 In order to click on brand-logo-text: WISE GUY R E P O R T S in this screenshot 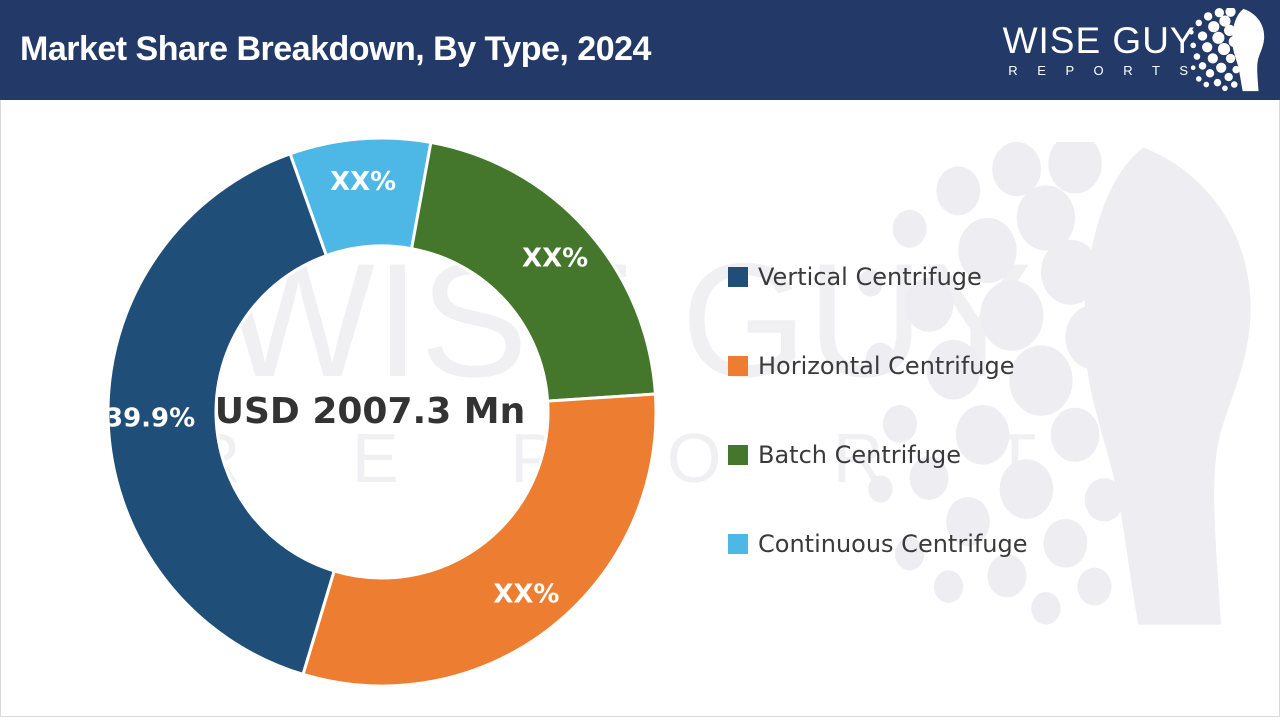, I will do `click(1099, 49)`.